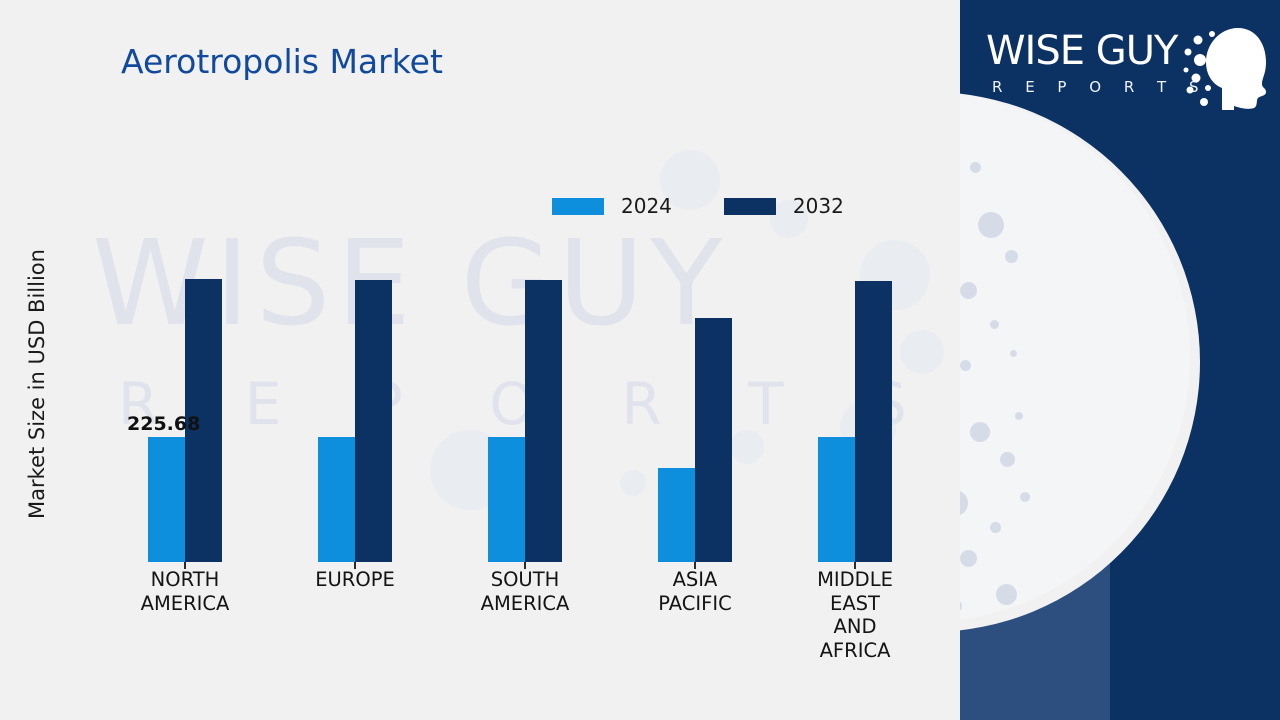  What do you see at coordinates (1100, 87) in the screenshot?
I see `logo-secondary-text: R E P O R T S` at bounding box center [1100, 87].